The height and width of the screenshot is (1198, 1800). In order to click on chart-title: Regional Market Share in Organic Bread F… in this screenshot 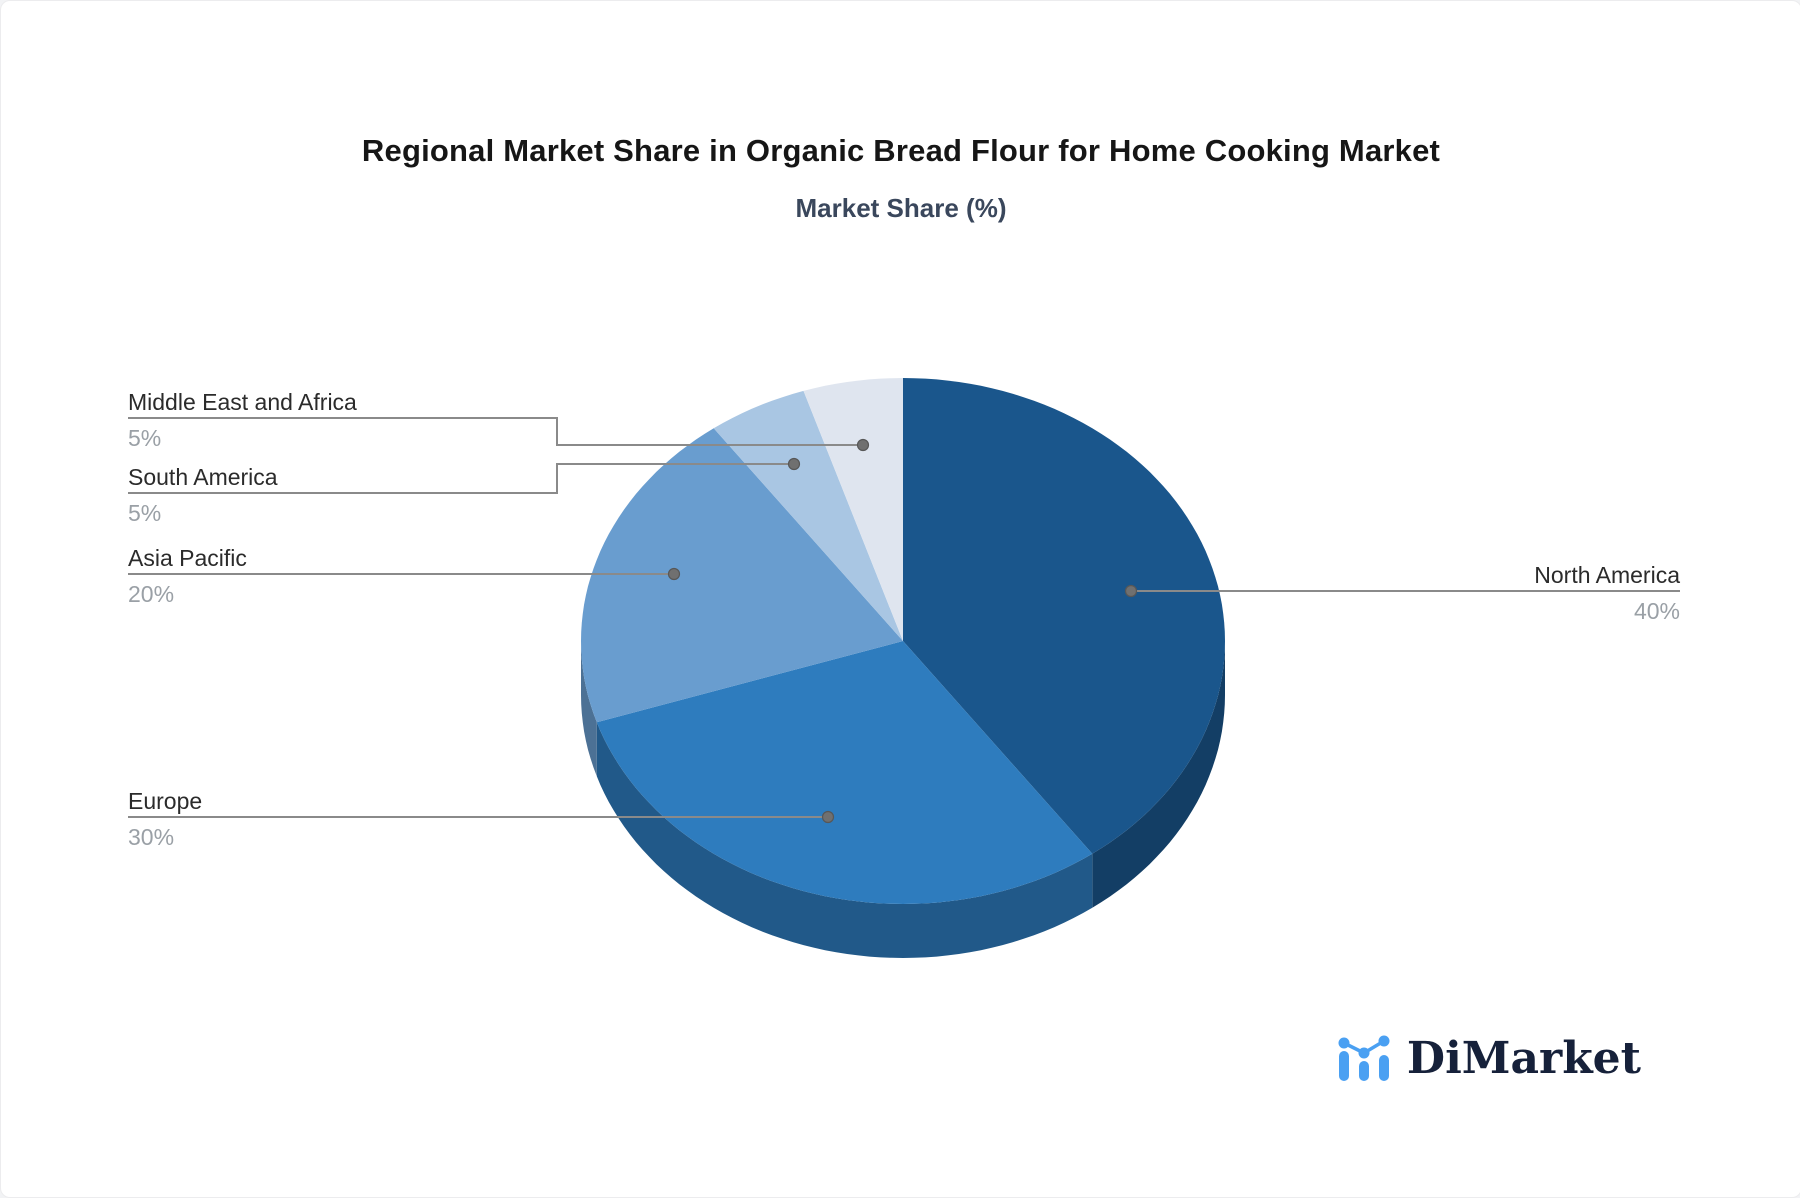, I will do `click(901, 150)`.